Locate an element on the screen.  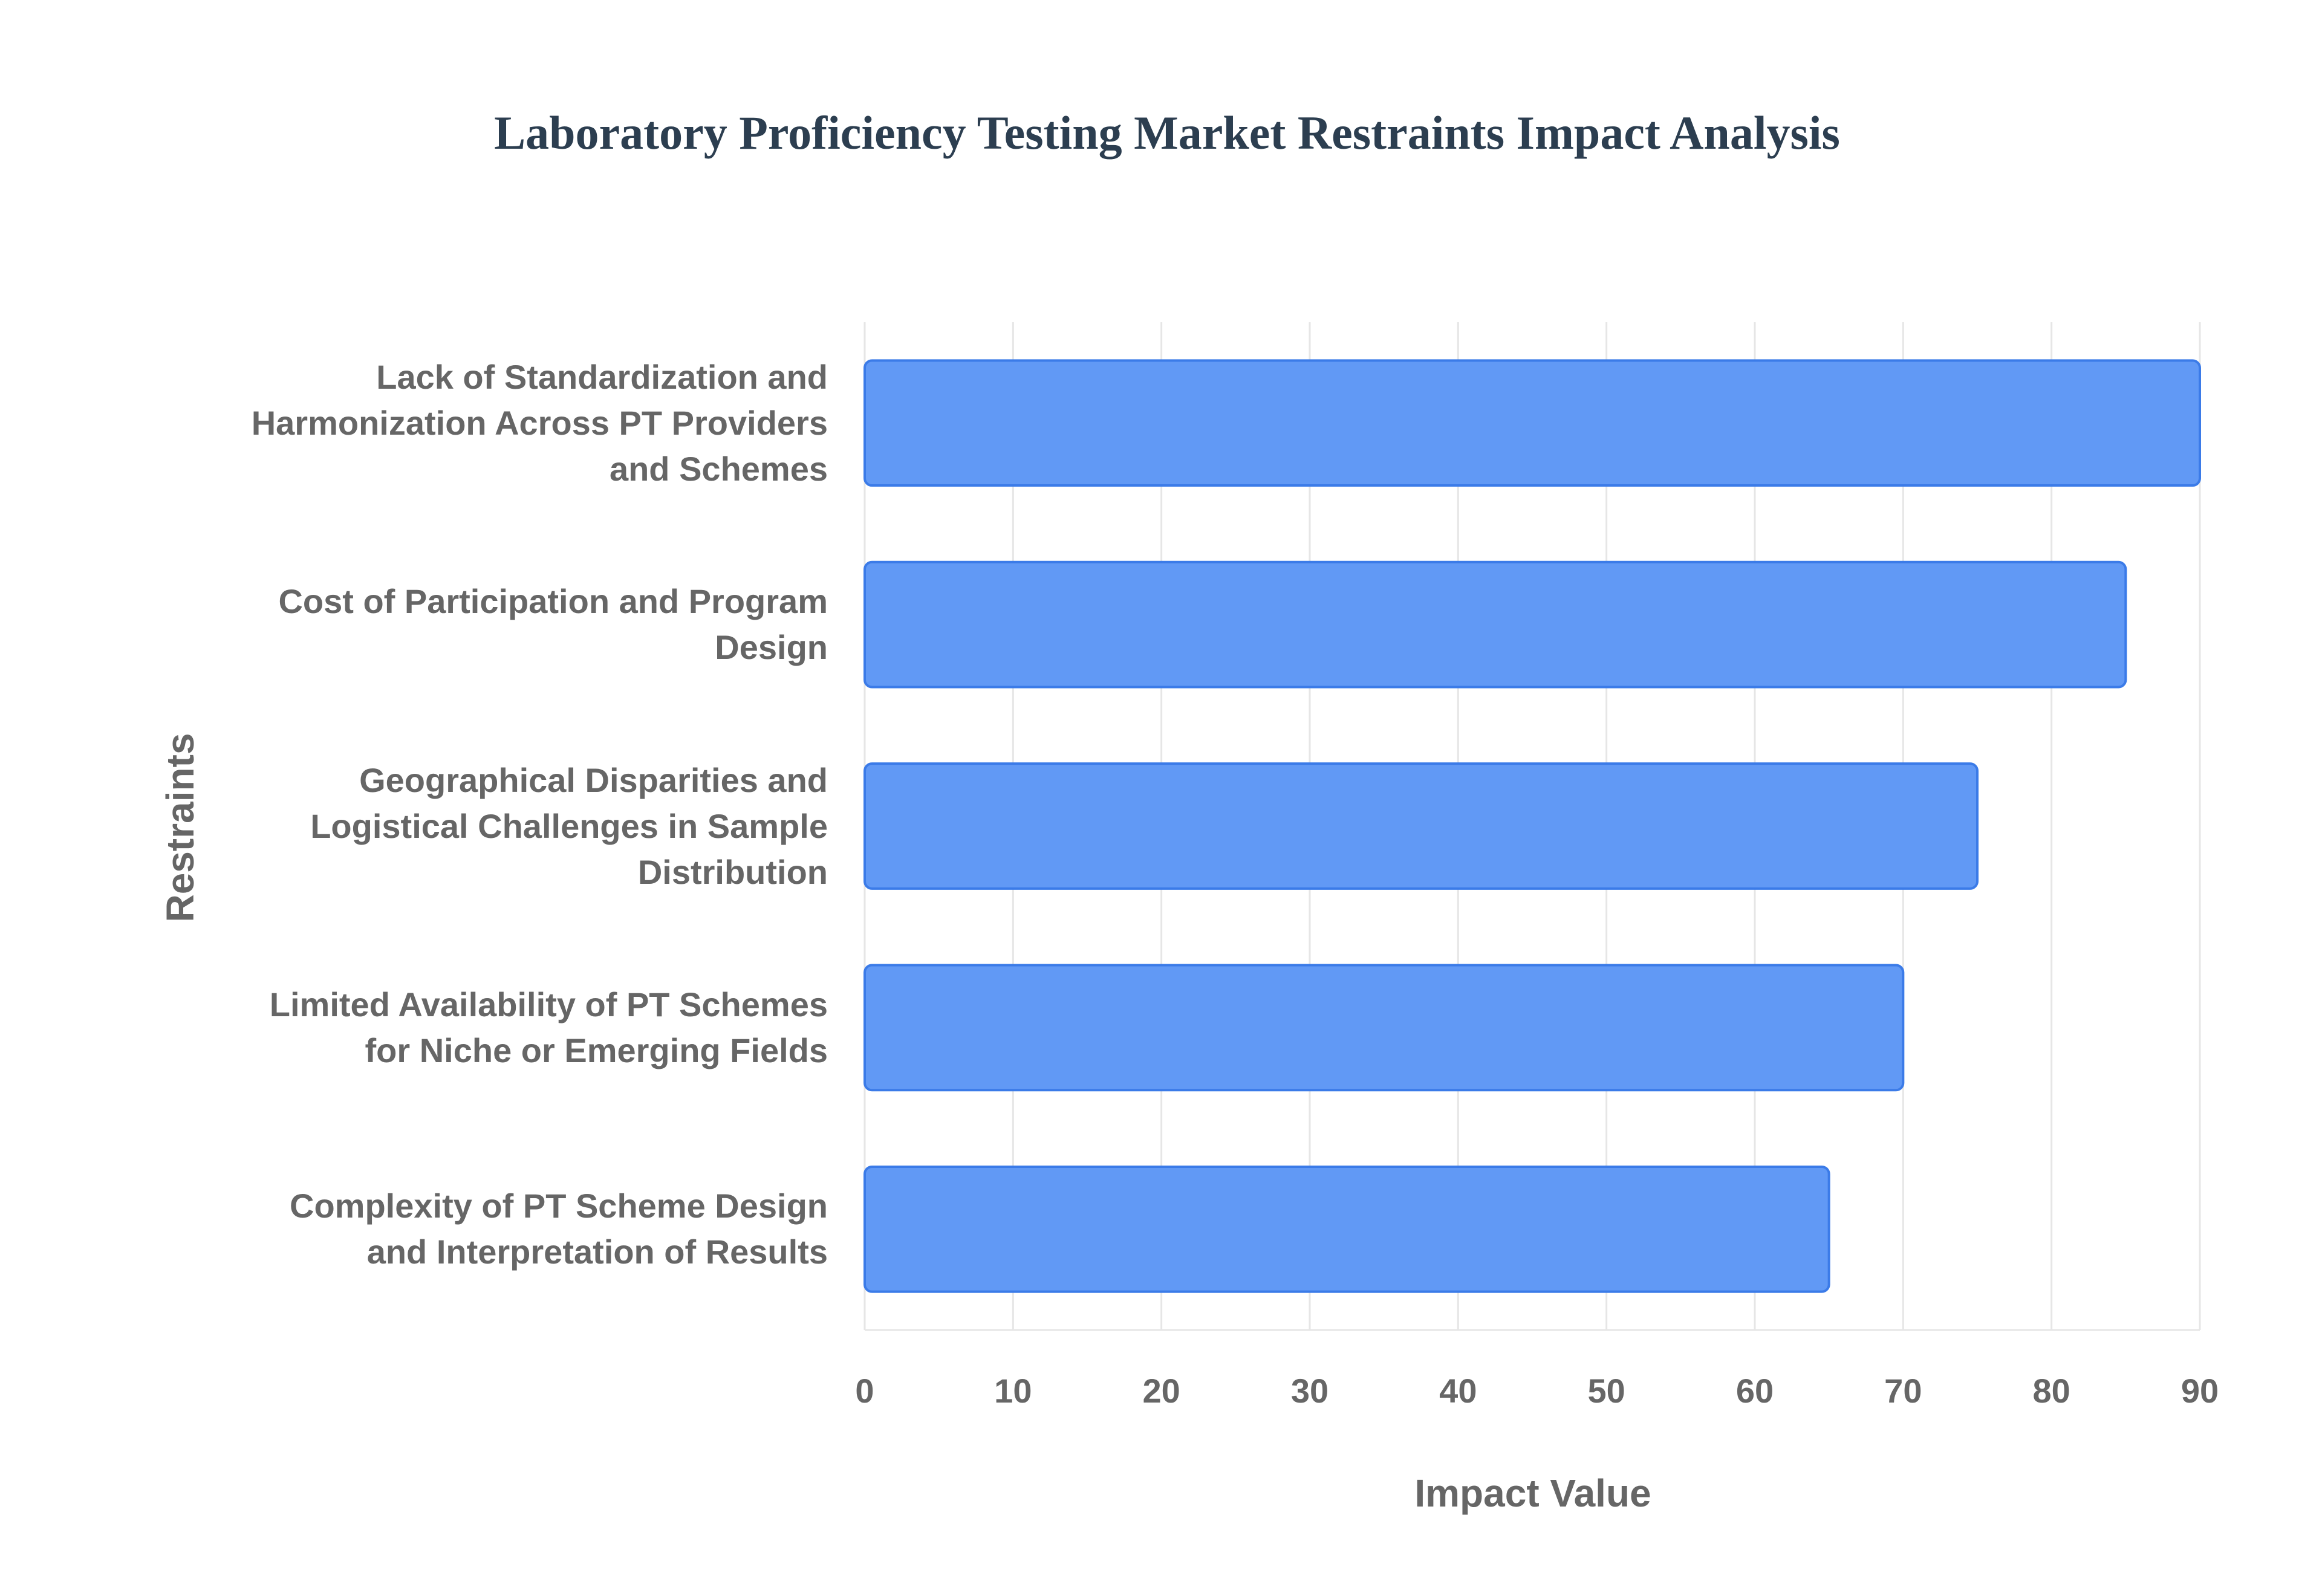
x-tick-label: 40 is located at coordinates (1458, 1391).